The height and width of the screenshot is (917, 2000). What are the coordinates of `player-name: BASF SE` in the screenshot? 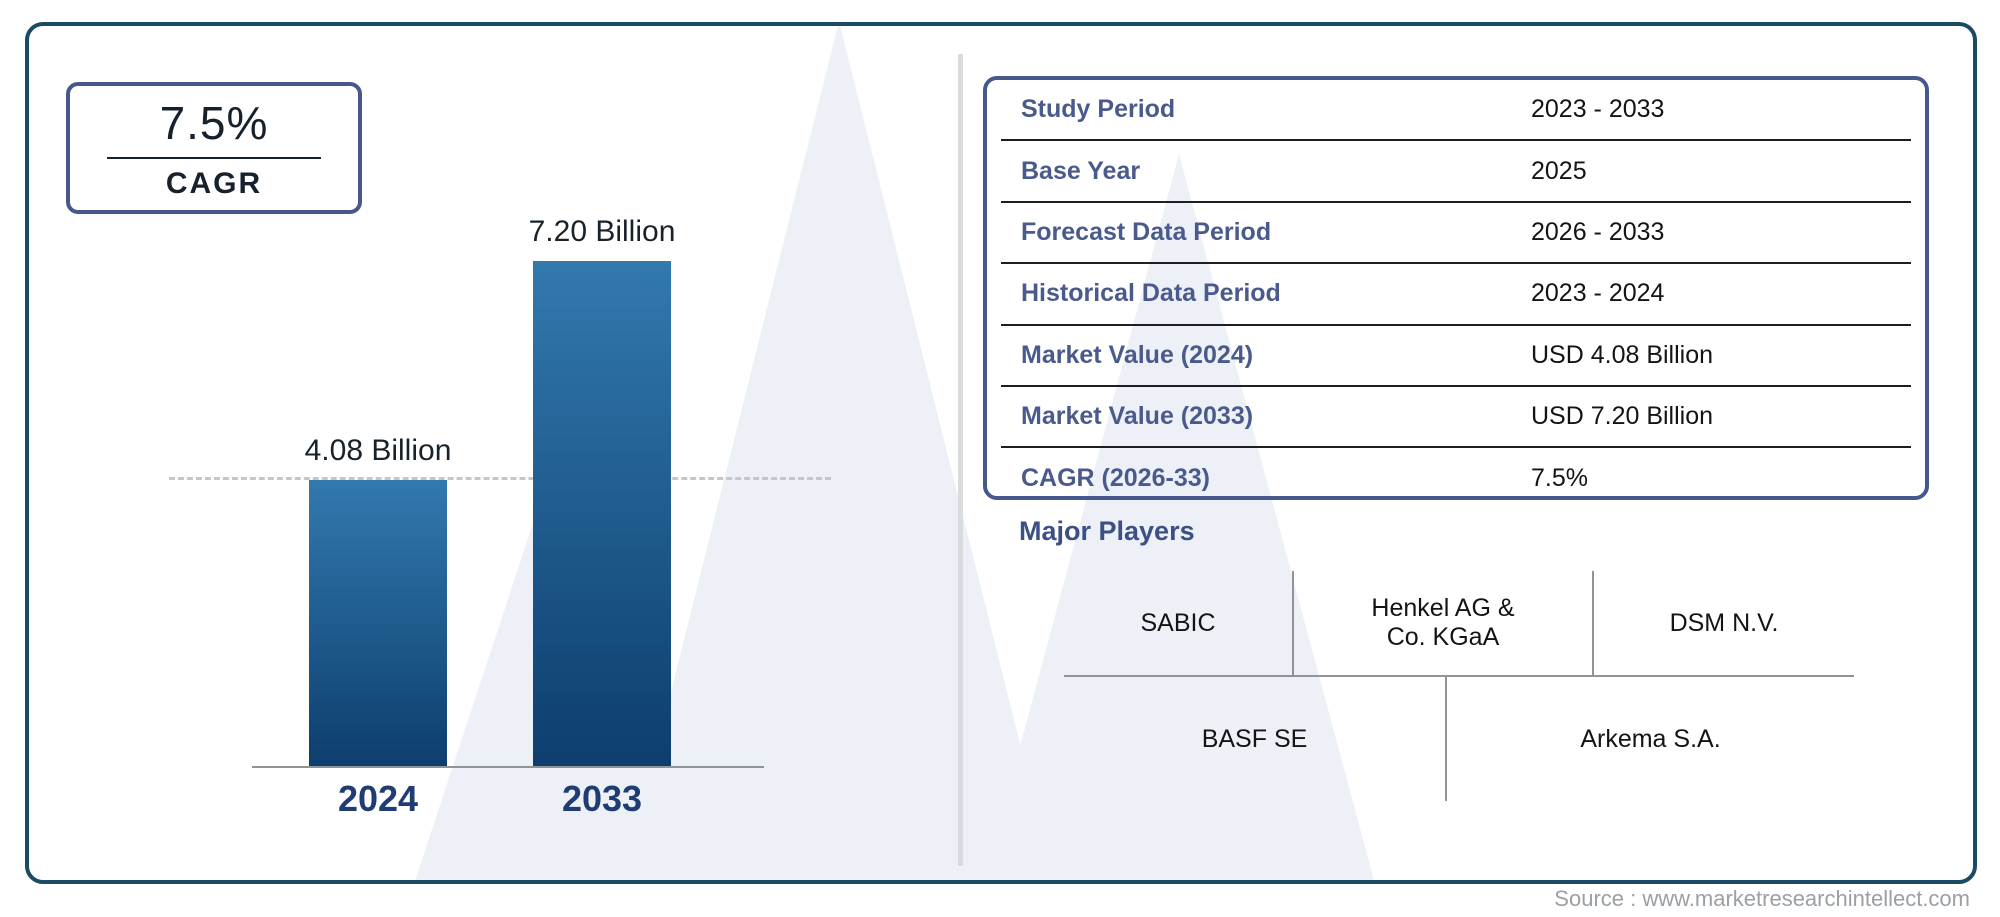 It's located at (1255, 739).